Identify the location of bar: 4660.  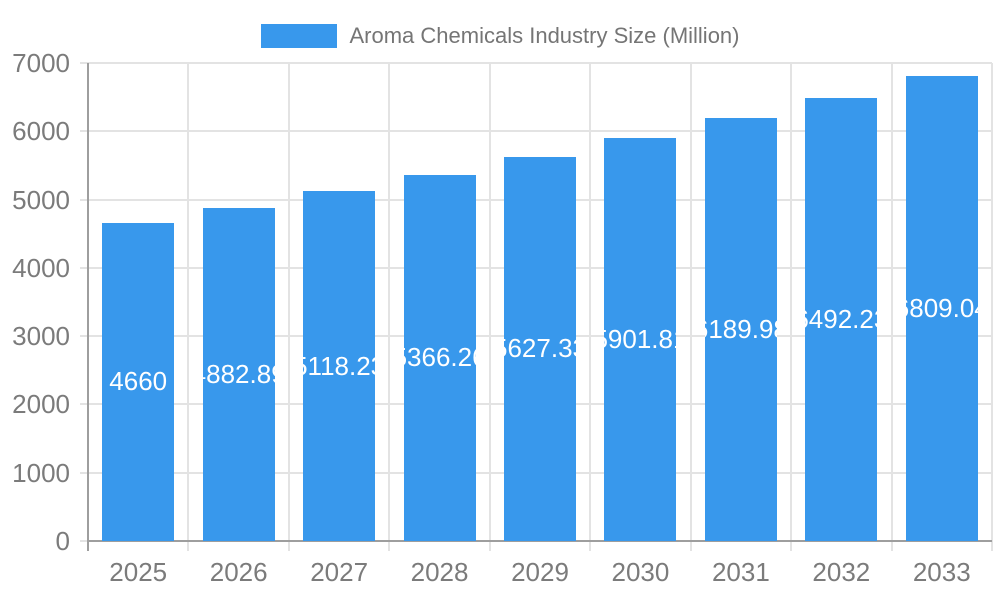
(138, 381).